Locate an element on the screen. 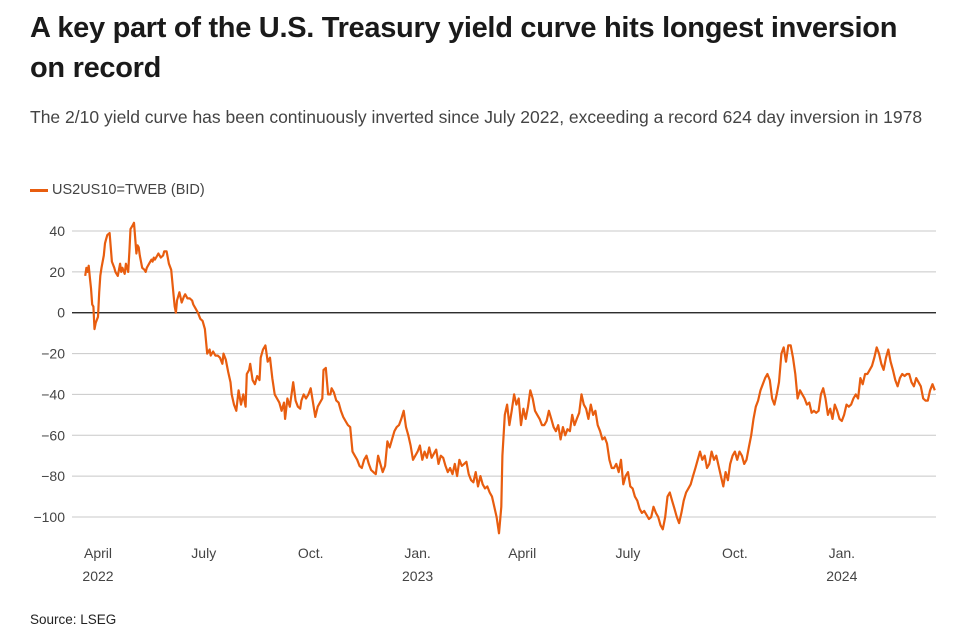 This screenshot has height=637, width=958. legend: US2US10=TWEB (BID) is located at coordinates (117, 190).